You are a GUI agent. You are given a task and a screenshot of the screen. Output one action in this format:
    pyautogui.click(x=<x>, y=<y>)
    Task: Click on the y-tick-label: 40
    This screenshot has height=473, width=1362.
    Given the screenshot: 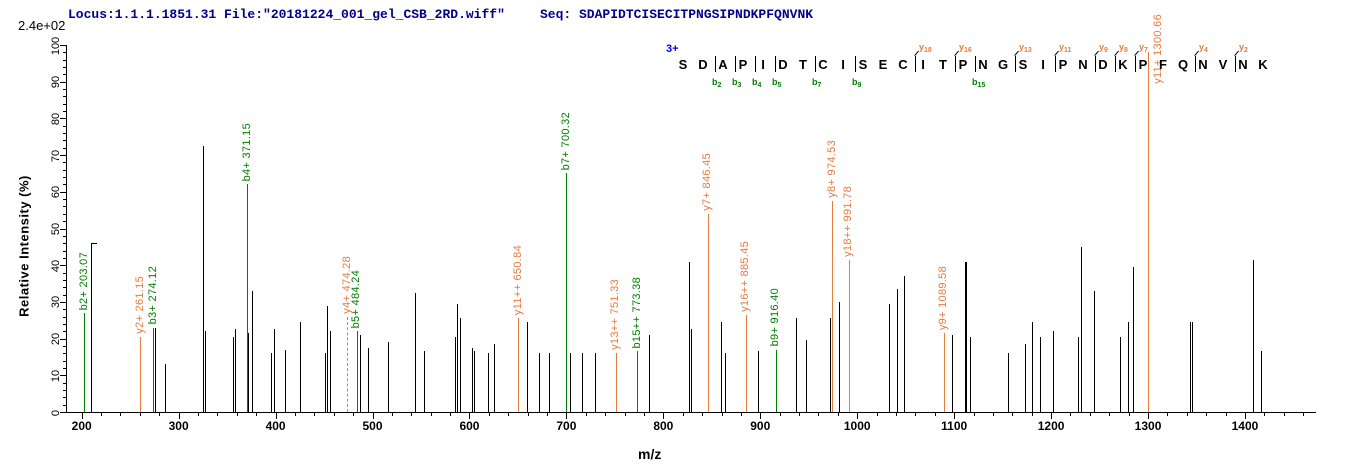 What is the action you would take?
    pyautogui.click(x=56, y=265)
    